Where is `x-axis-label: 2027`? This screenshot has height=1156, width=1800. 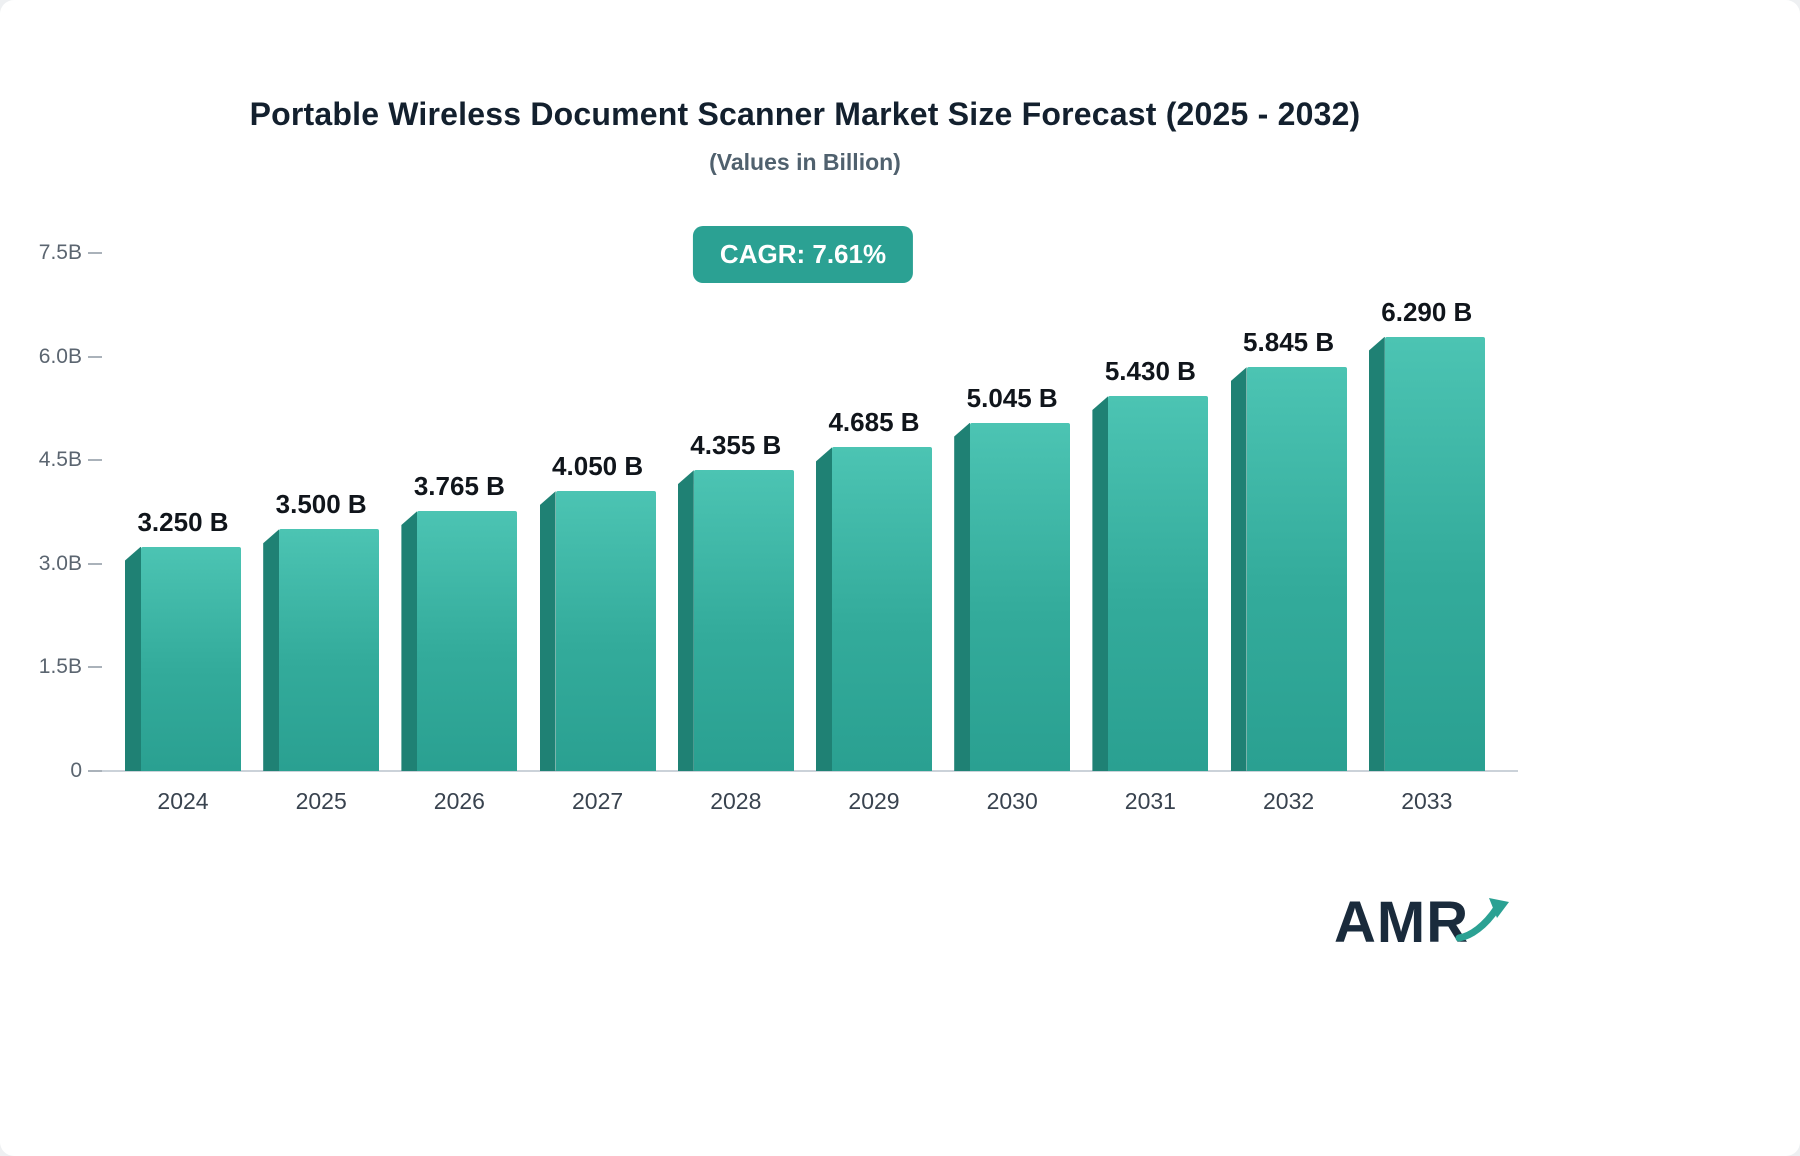
x-axis-label: 2027 is located at coordinates (598, 801).